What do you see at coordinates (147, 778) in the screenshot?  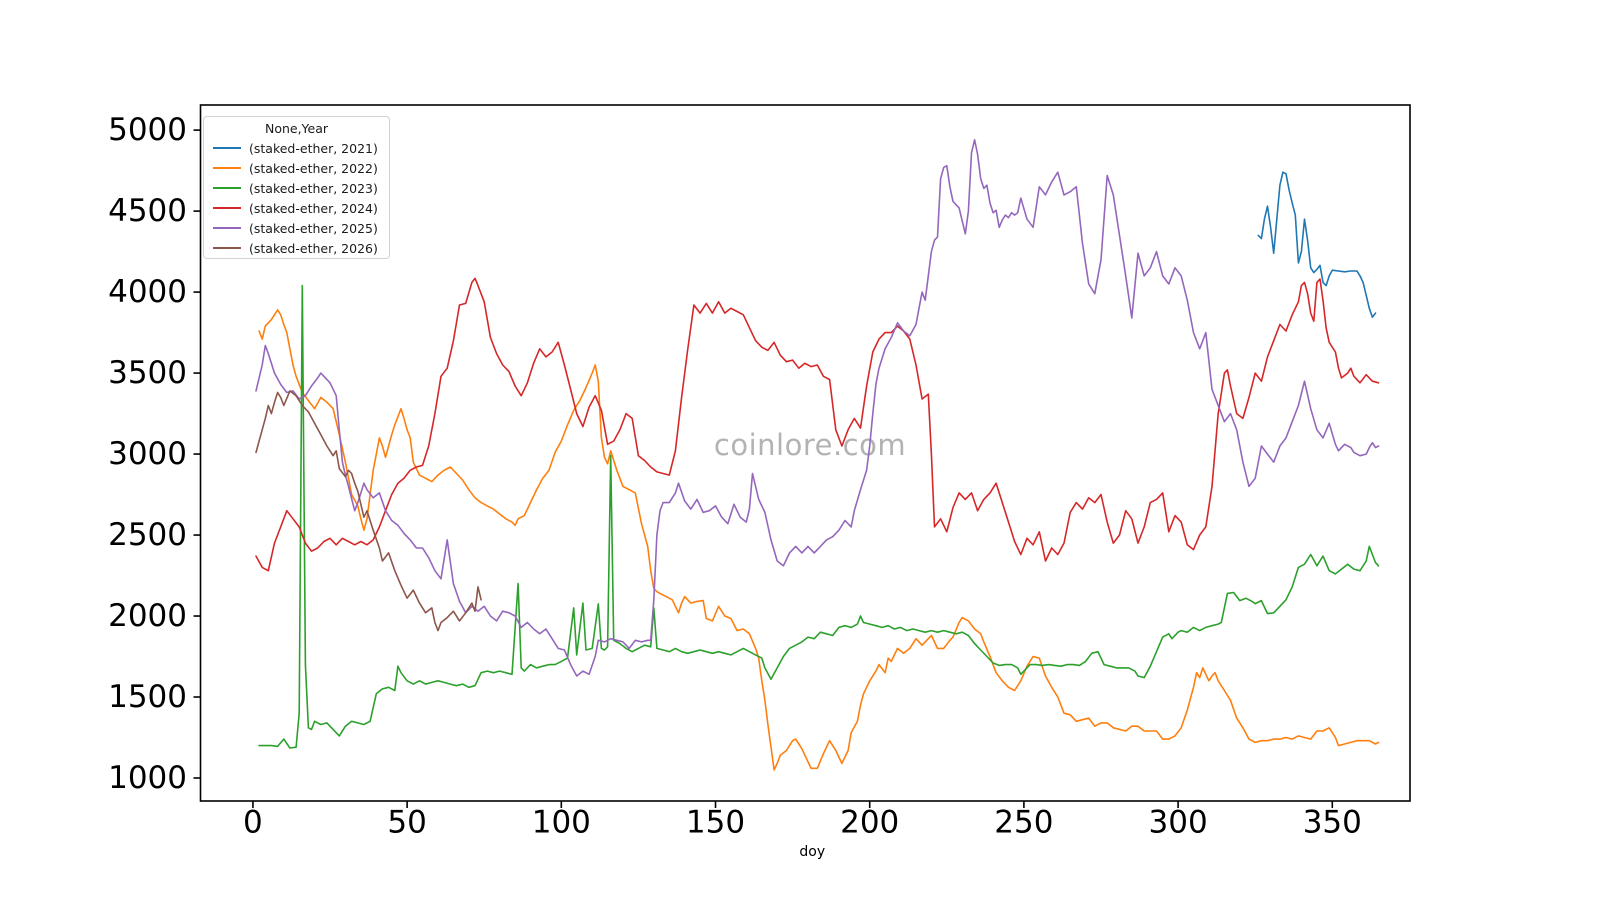 I see `y-tick-label: 1000` at bounding box center [147, 778].